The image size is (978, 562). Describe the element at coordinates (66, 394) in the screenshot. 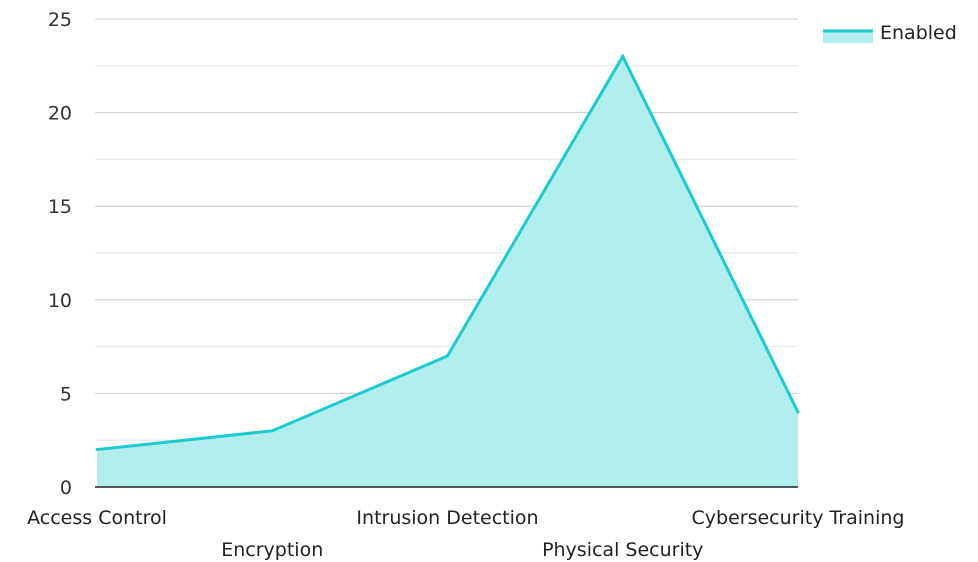

I see `y-tick-label: 5` at that location.